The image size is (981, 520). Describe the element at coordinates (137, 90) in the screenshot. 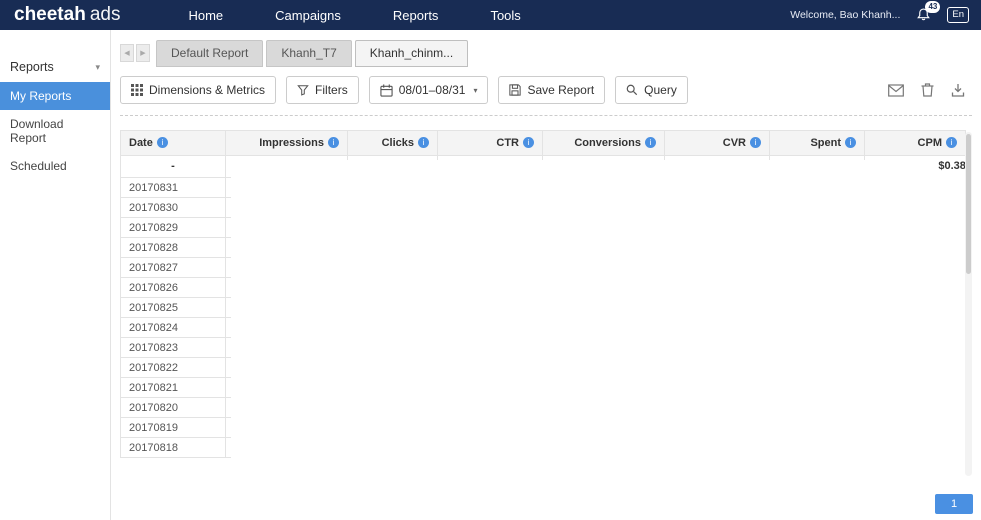

I see `grid-icon` at that location.